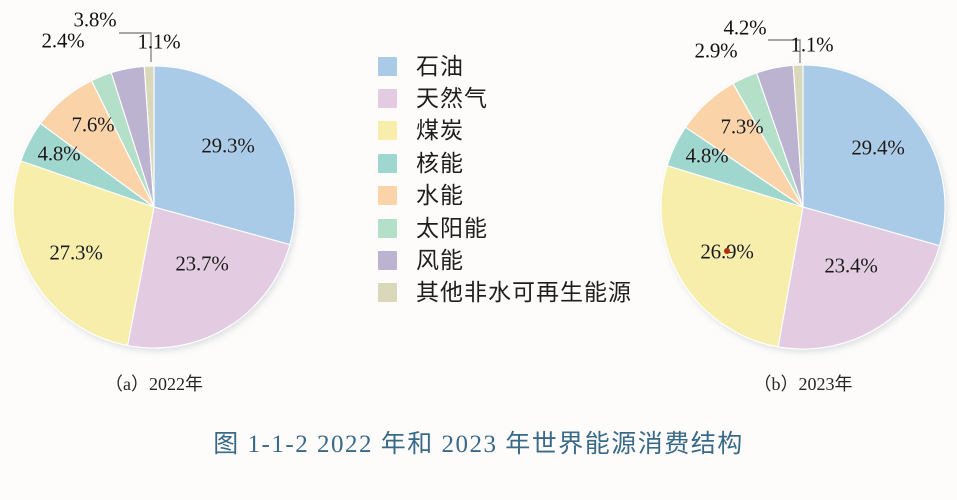  I want to click on legend-item: 太阳能, so click(513, 228).